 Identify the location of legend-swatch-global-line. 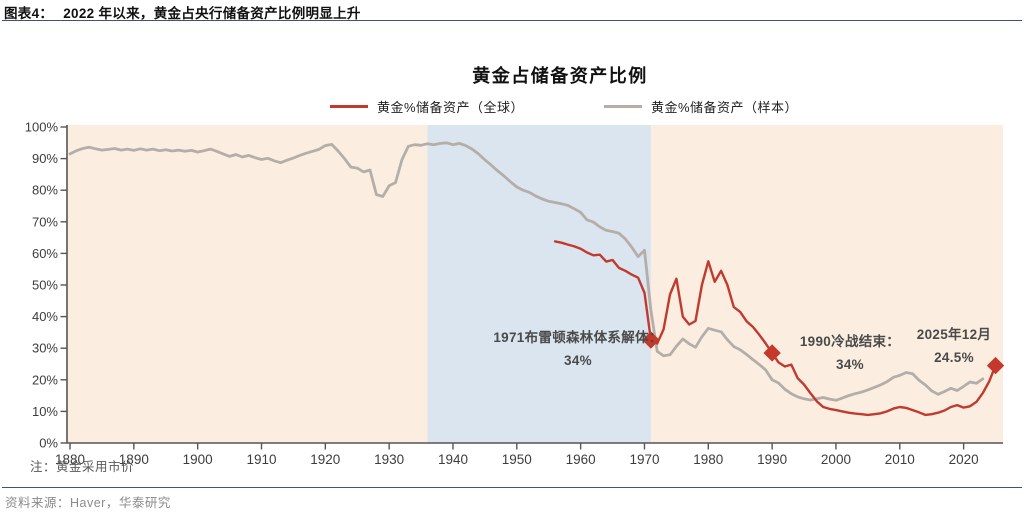
(349, 106).